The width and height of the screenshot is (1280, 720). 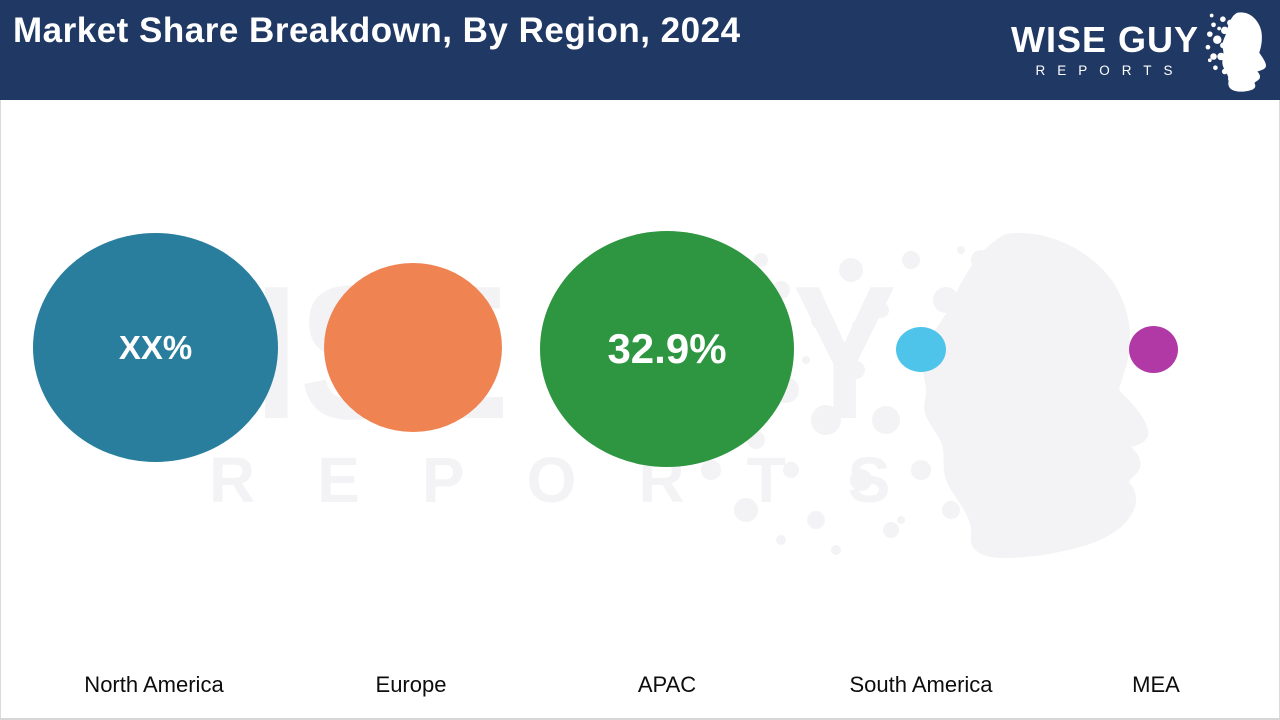 What do you see at coordinates (1153, 349) in the screenshot?
I see `bubble-mea` at bounding box center [1153, 349].